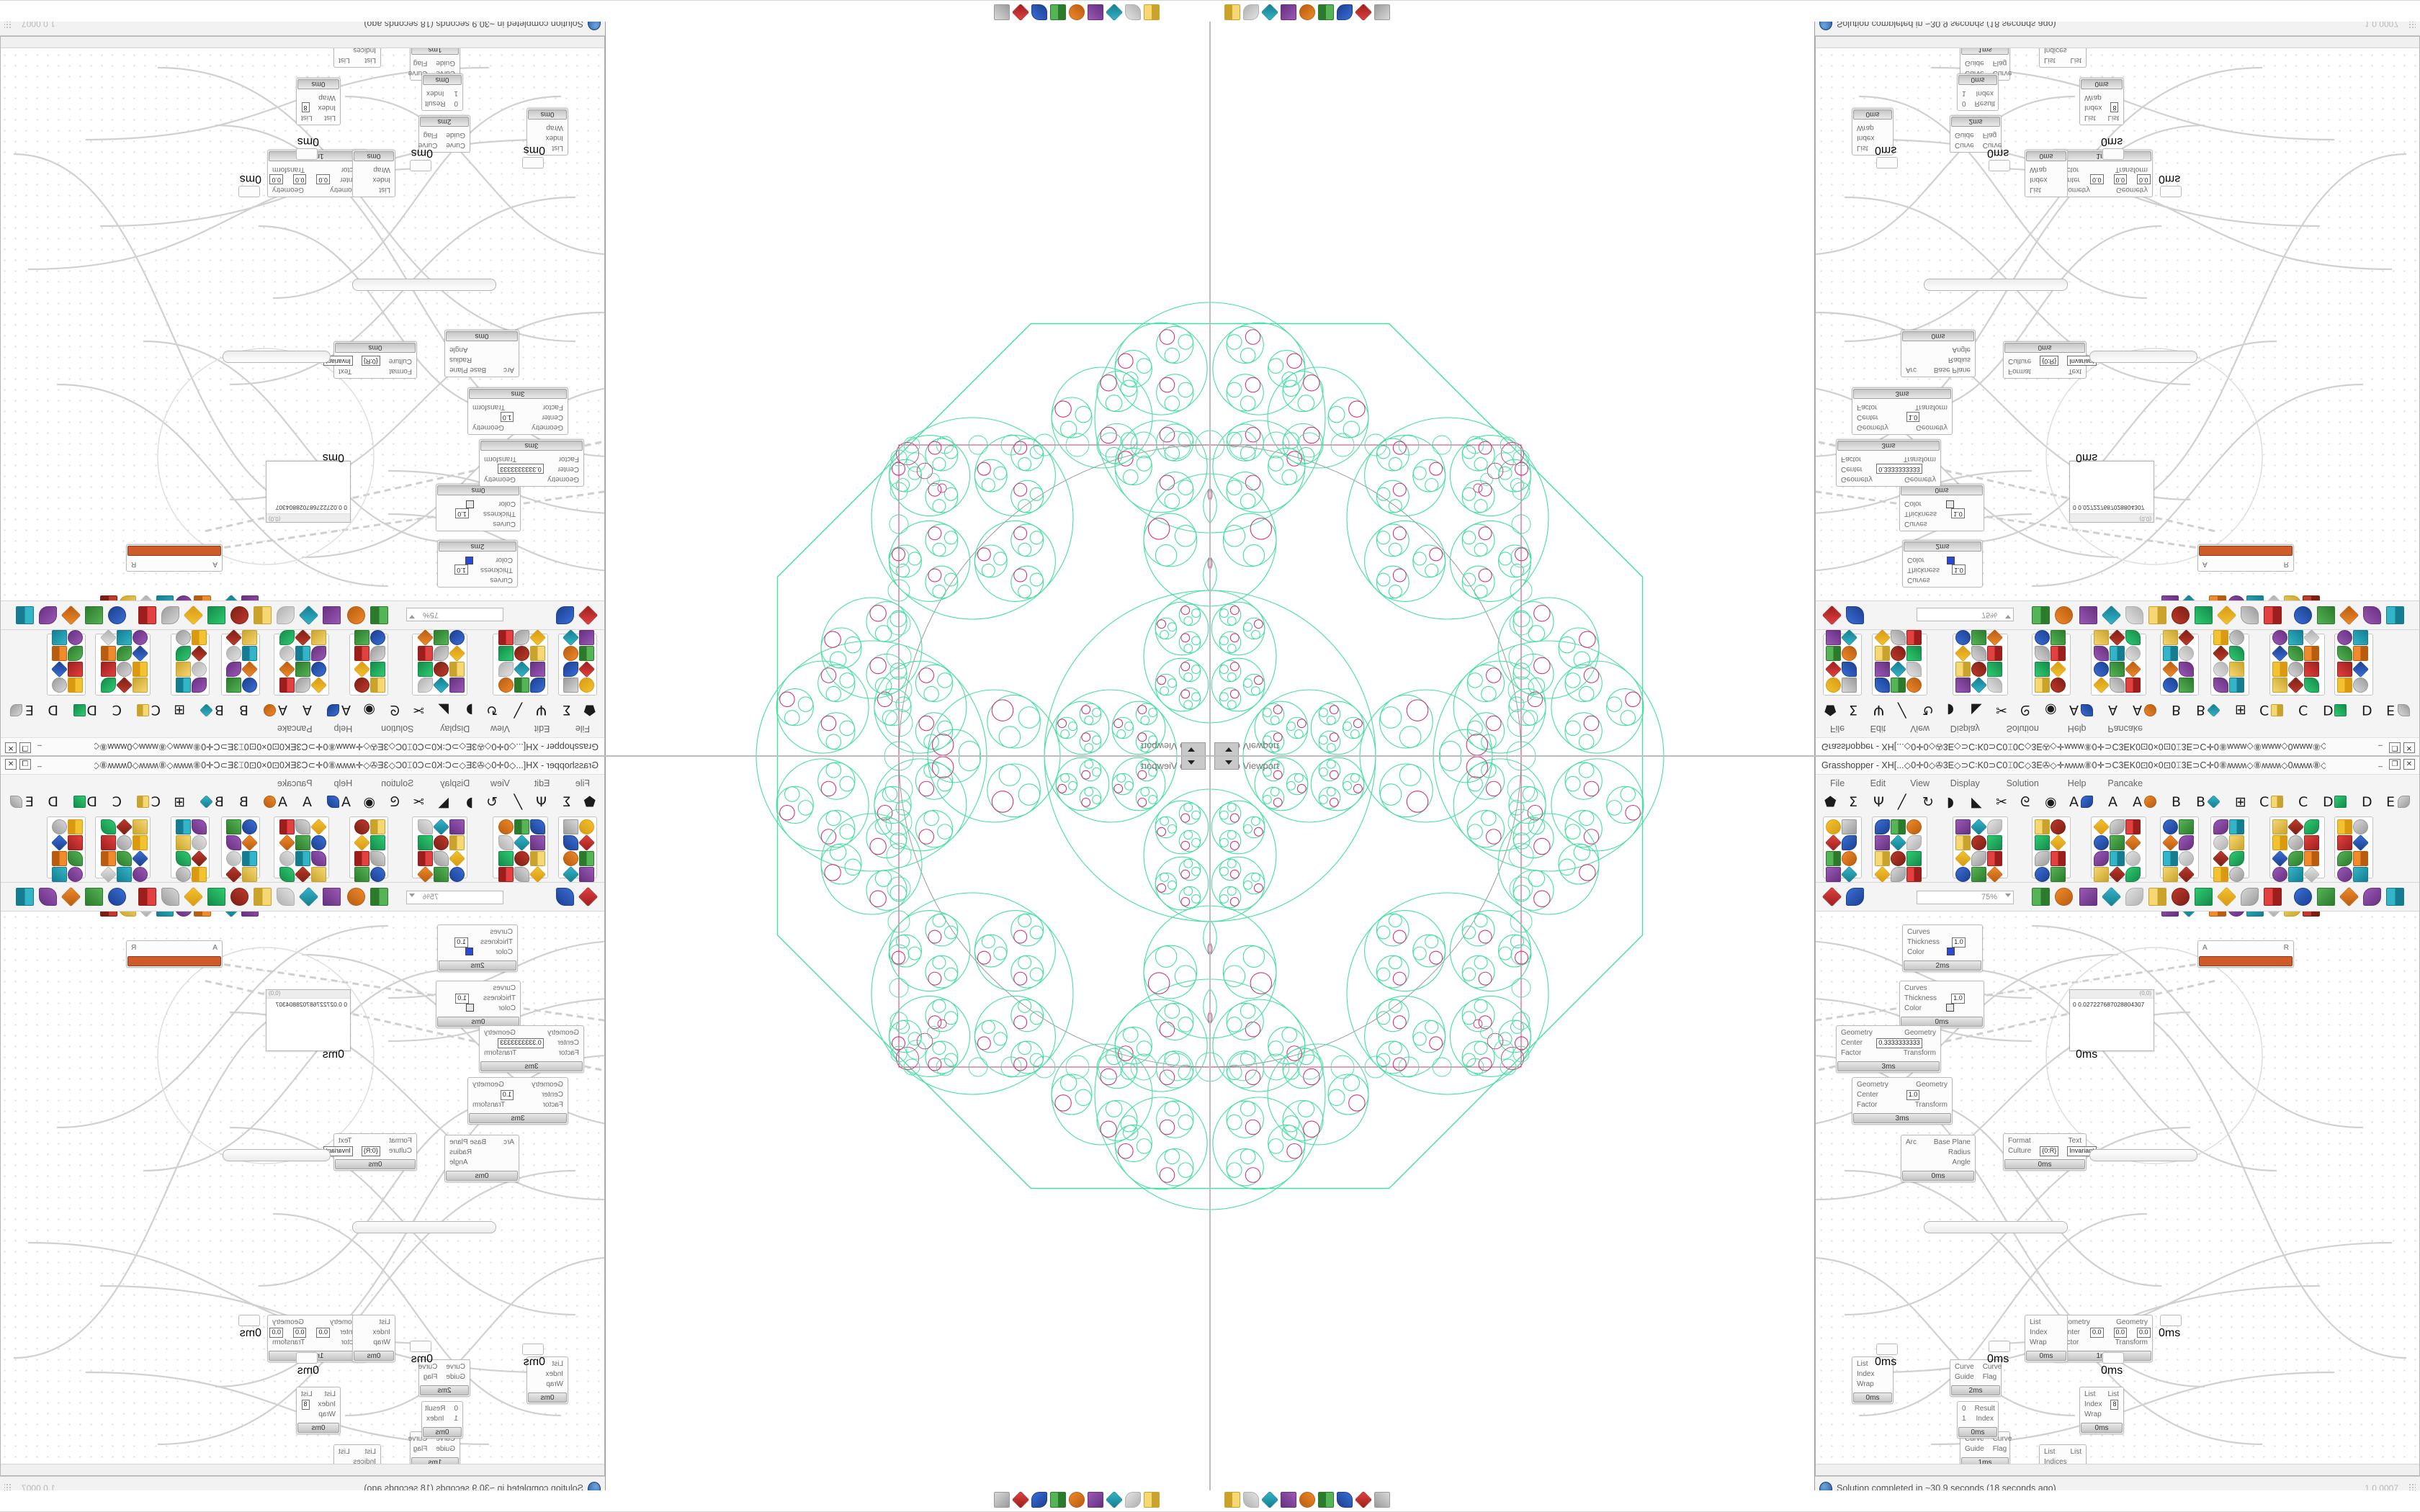  Describe the element at coordinates (589, 710) in the screenshot. I see `ribbon-glyph-0: ⬟` at that location.